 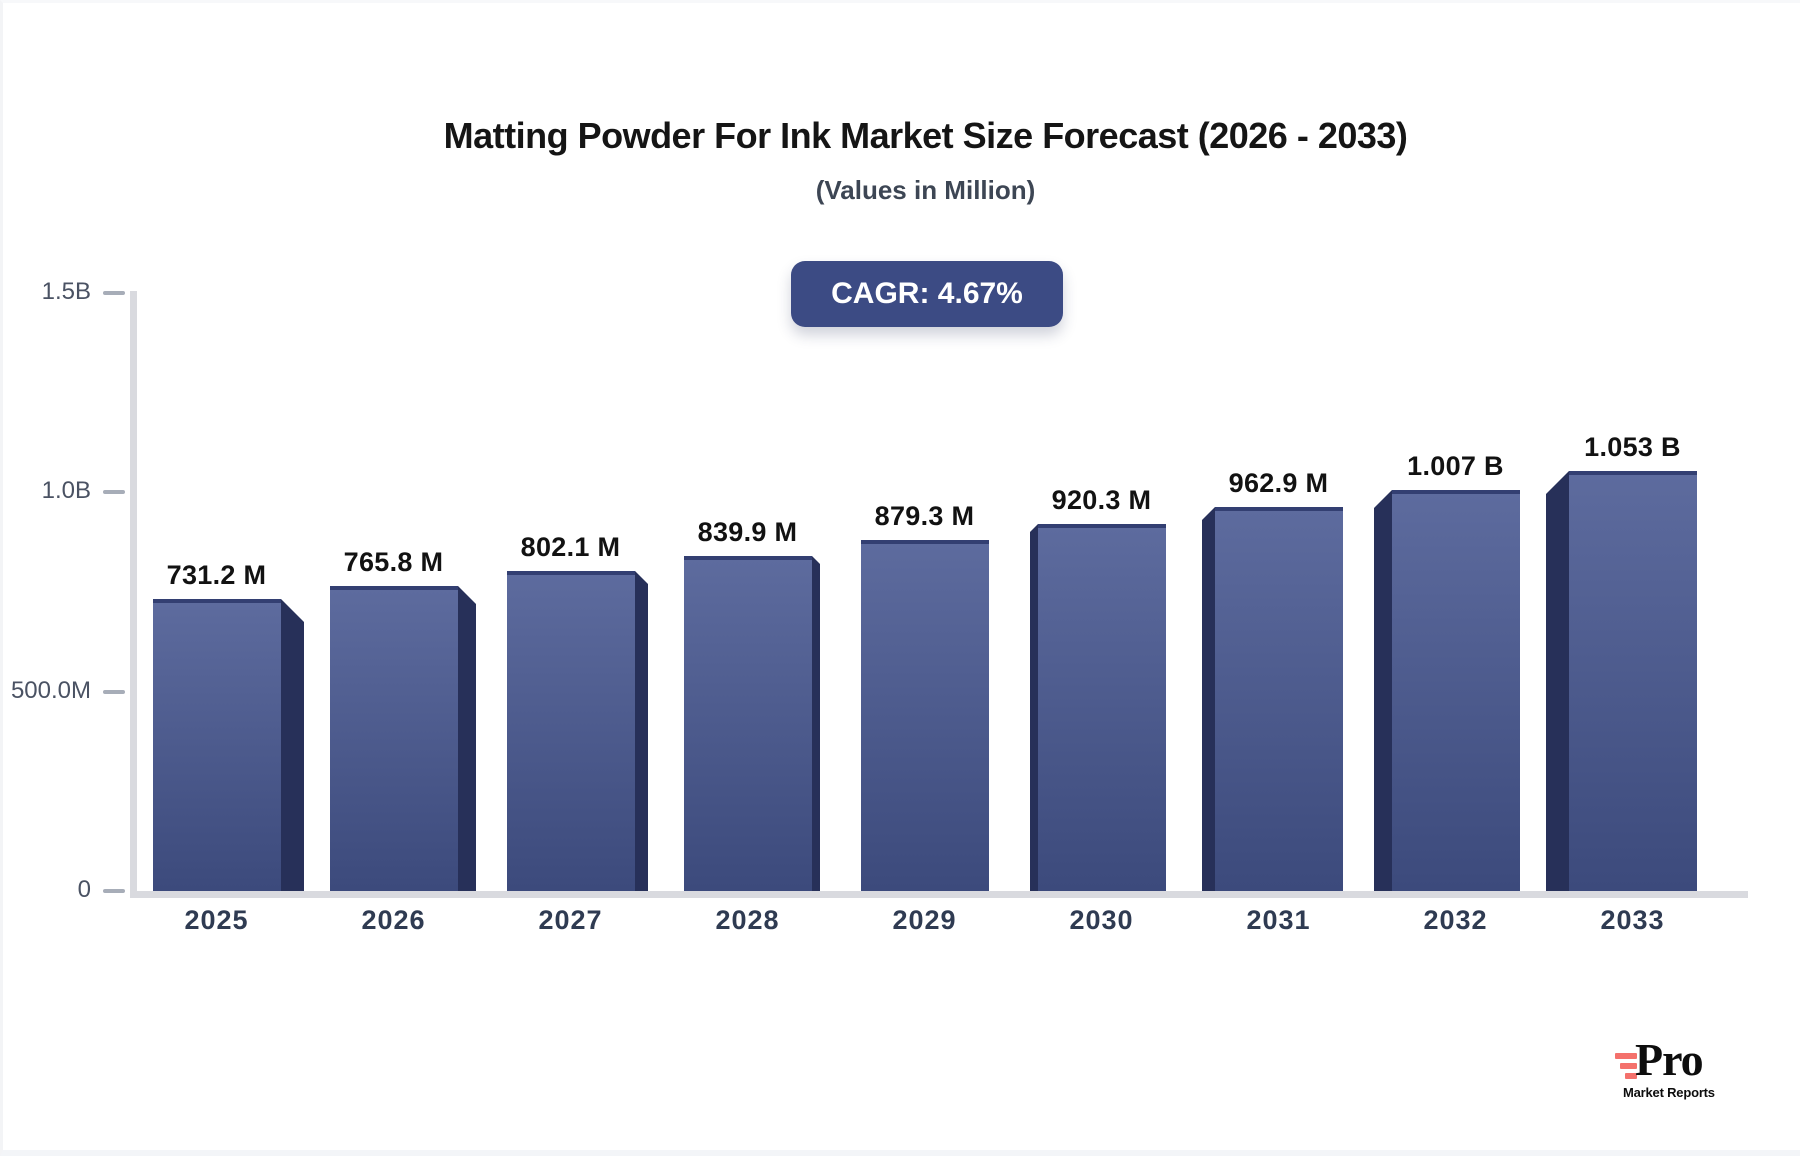 What do you see at coordinates (393, 562) in the screenshot?
I see `bar-value-label-2026: 765.8 M` at bounding box center [393, 562].